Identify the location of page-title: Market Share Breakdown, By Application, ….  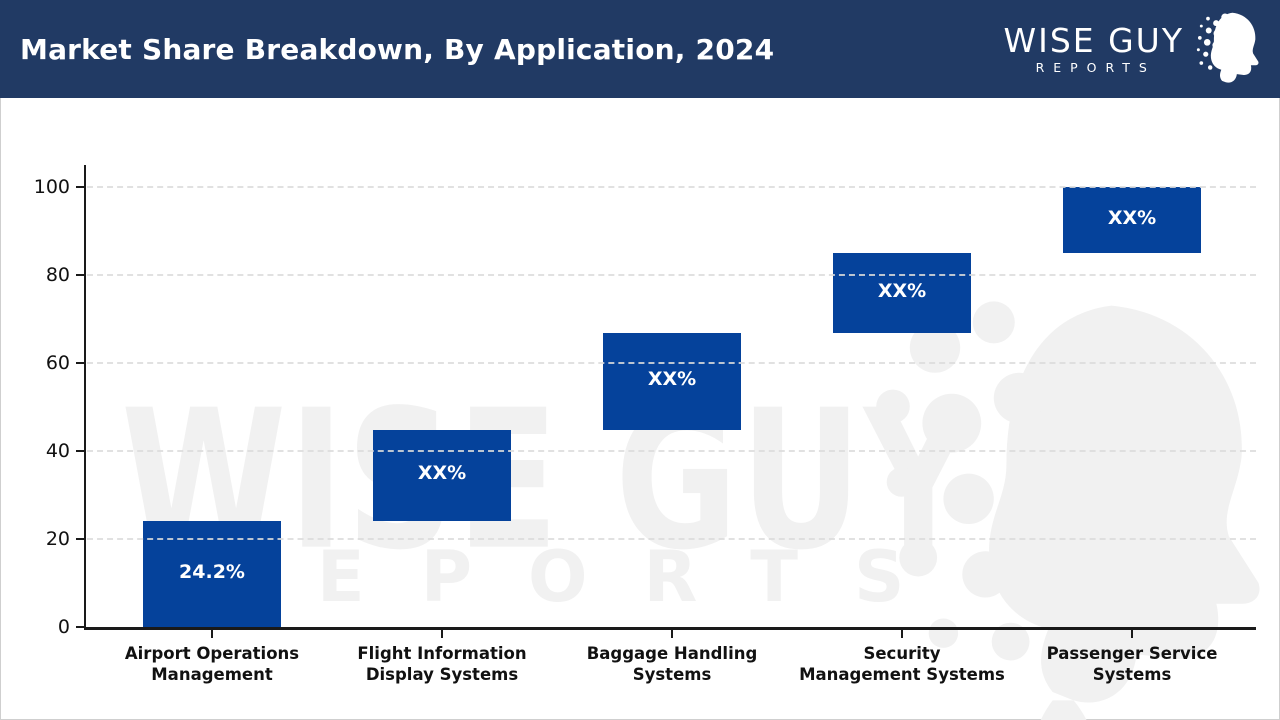
(397, 49).